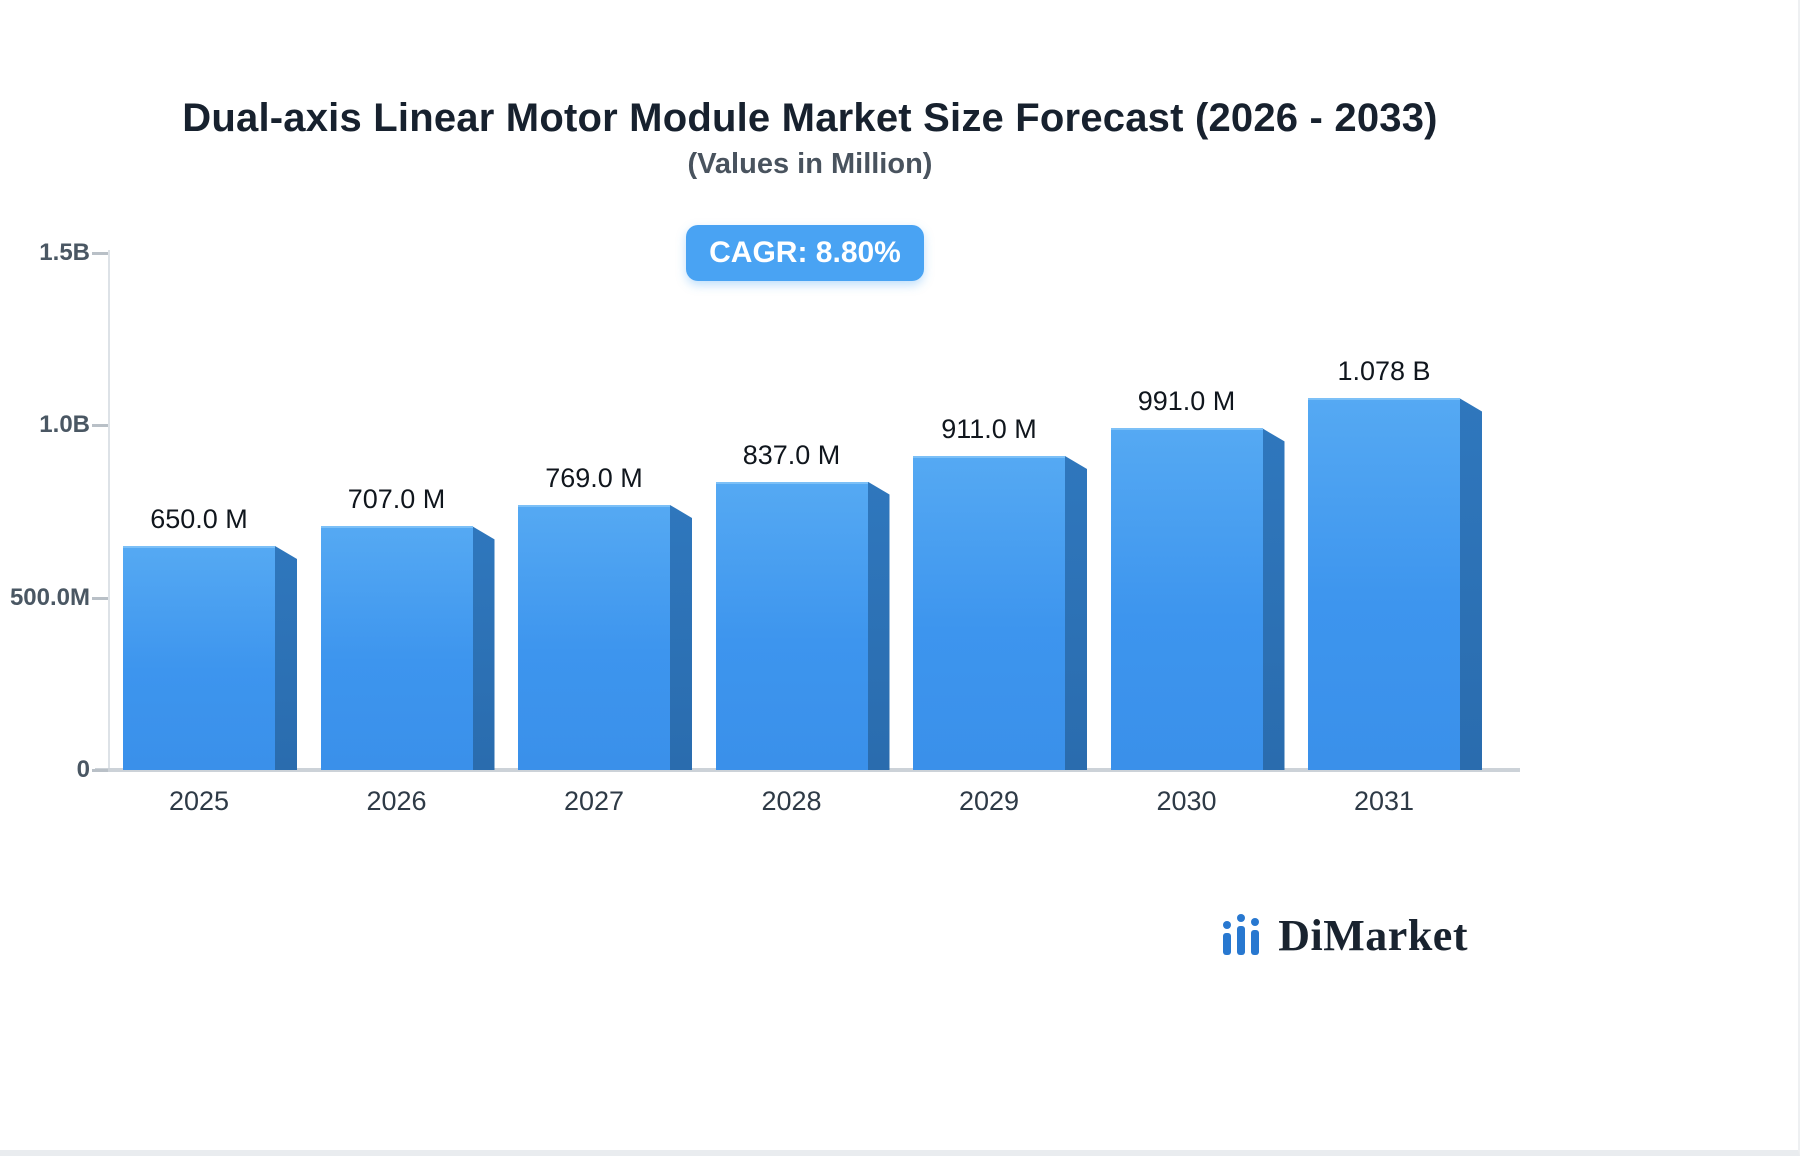 The width and height of the screenshot is (1800, 1156). What do you see at coordinates (1384, 801) in the screenshot?
I see `x-axis-category-label: 2031` at bounding box center [1384, 801].